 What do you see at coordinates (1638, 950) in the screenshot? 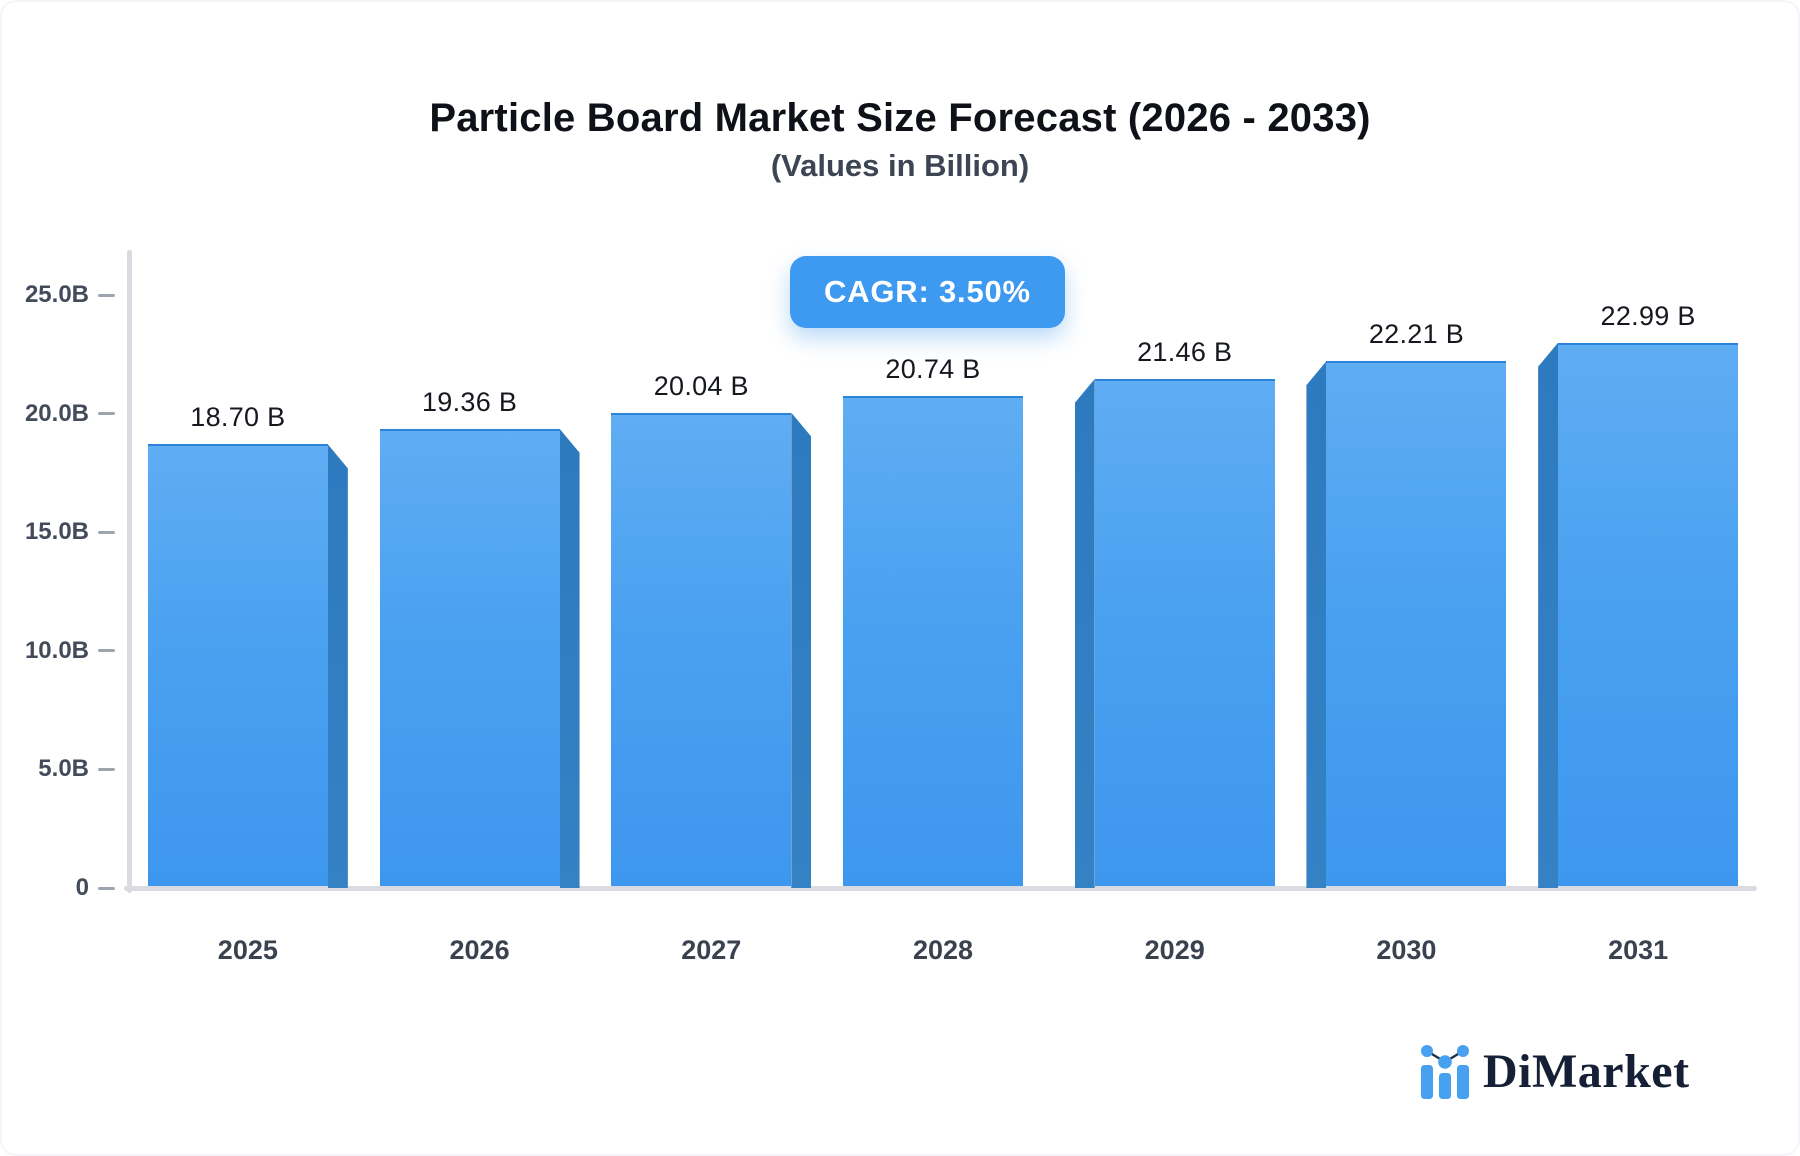
I see `x-axis-label-2031: 2031` at bounding box center [1638, 950].